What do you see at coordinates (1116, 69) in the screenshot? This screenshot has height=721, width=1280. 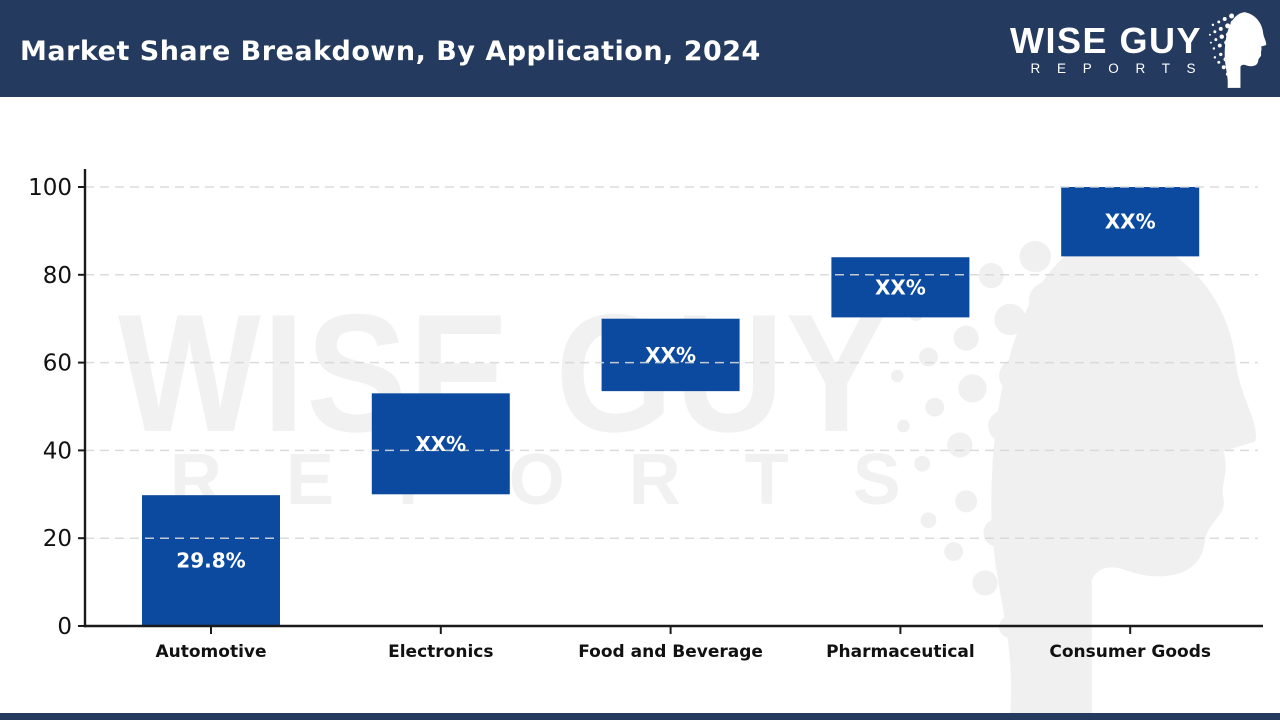 I see `brand-subname: R E P O R T S` at bounding box center [1116, 69].